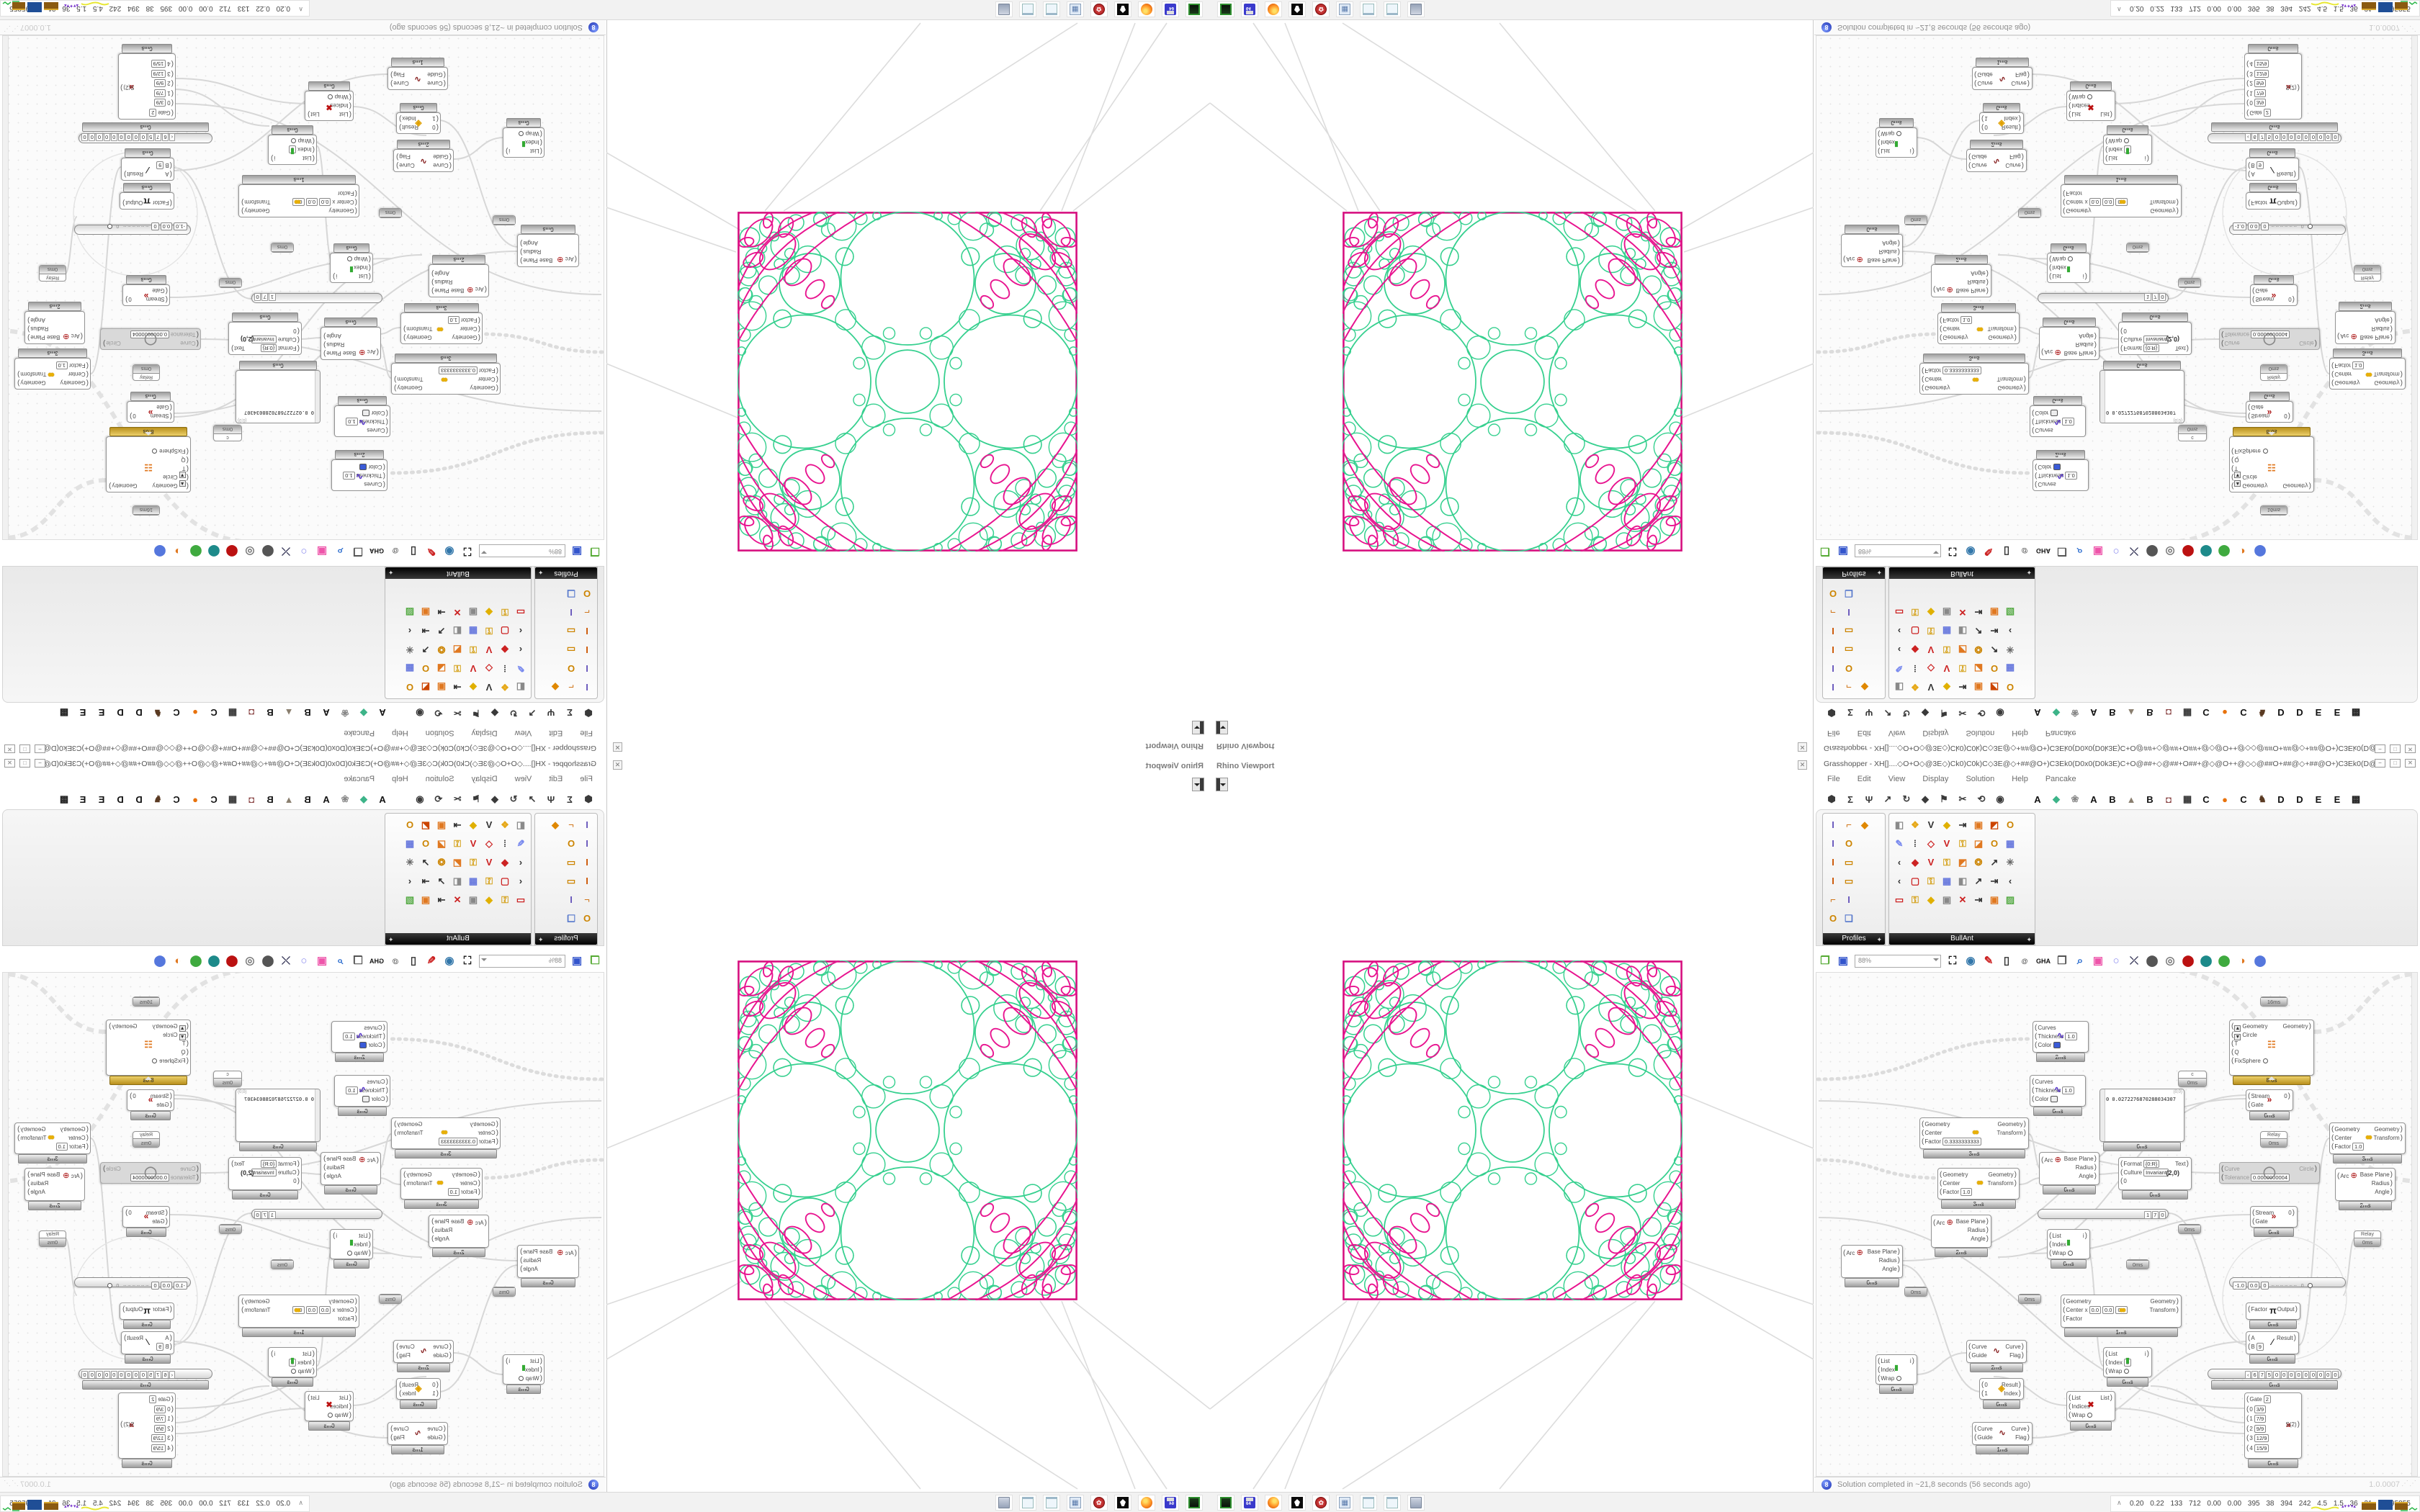 This screenshot has height=1512, width=2420. Describe the element at coordinates (2257, 1448) in the screenshot. I see `node-port: 415/9` at that location.